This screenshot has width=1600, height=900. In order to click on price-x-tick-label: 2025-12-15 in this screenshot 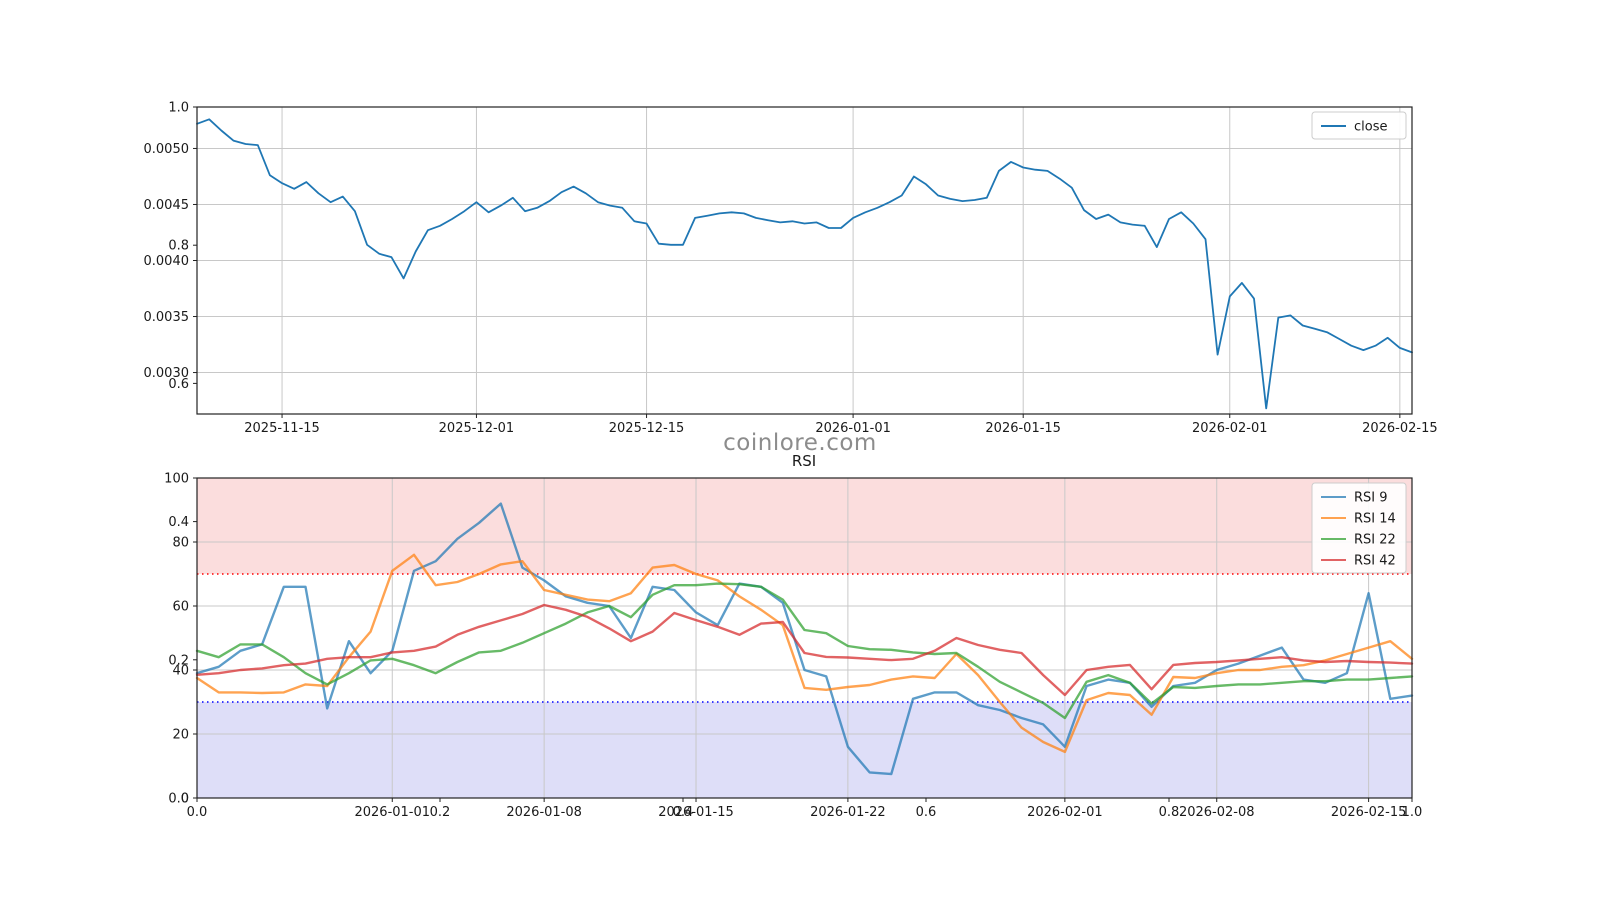, I will do `click(647, 428)`.